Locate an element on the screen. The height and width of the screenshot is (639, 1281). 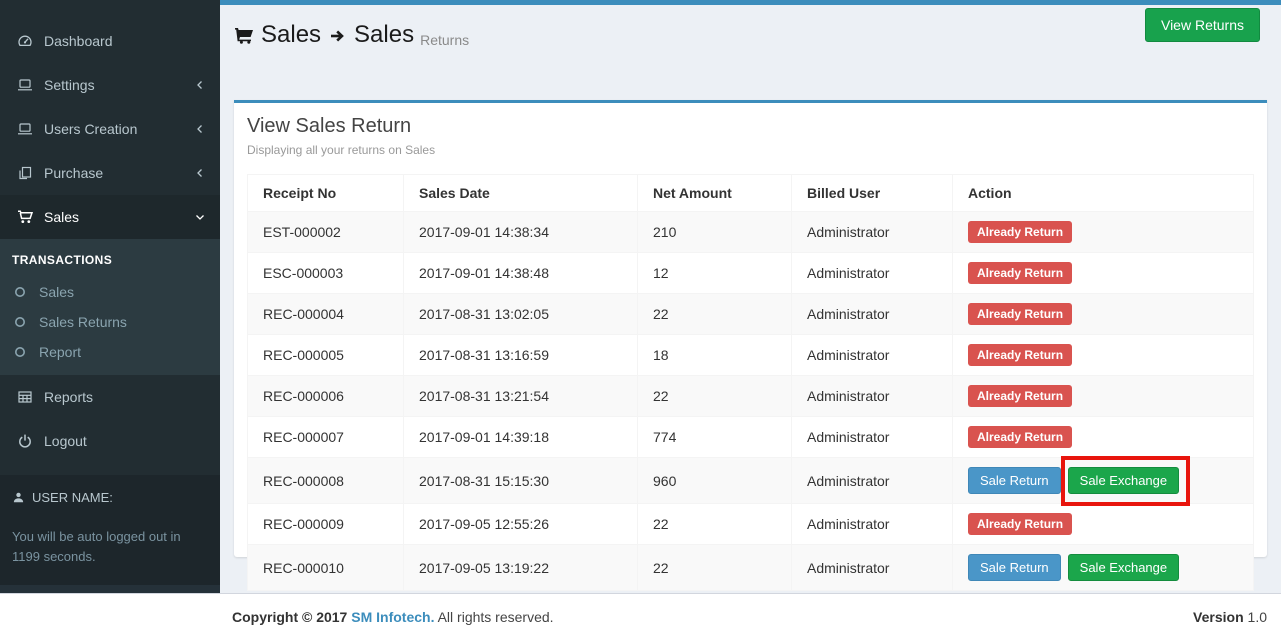
company-link: SM Infotech. is located at coordinates (393, 616).